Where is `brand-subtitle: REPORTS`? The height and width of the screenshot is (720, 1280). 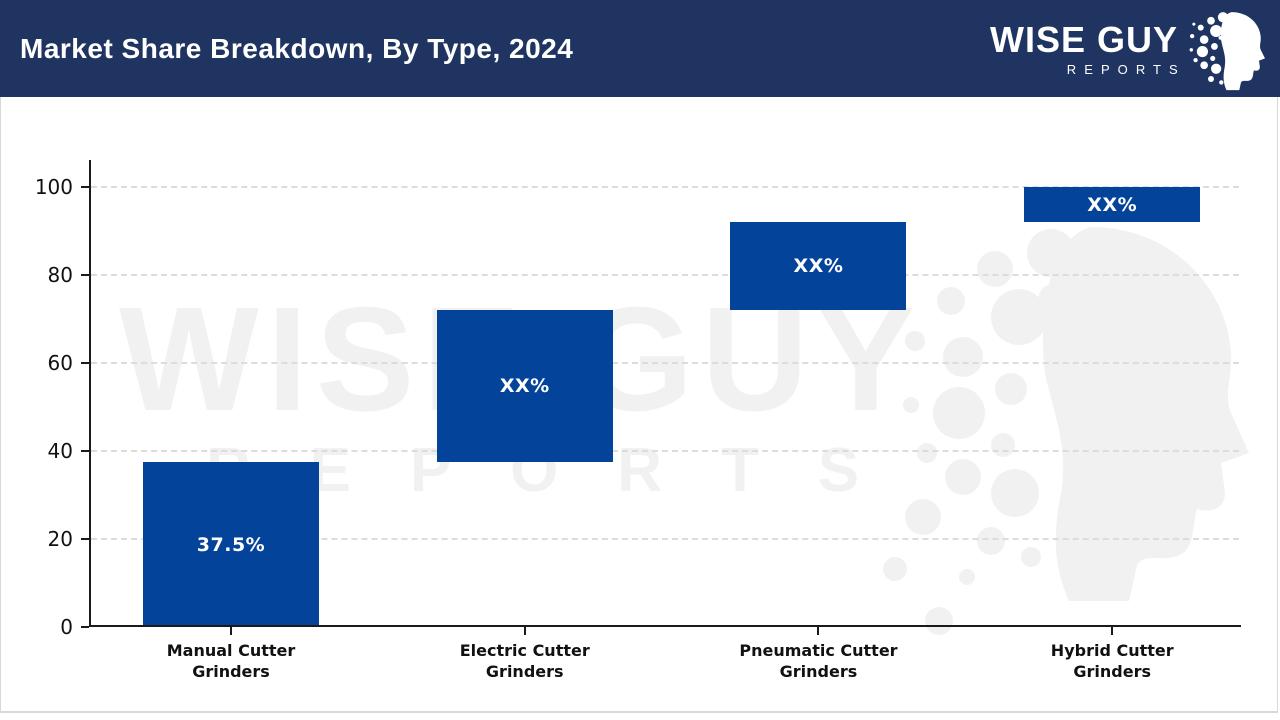 brand-subtitle: REPORTS is located at coordinates (1126, 69).